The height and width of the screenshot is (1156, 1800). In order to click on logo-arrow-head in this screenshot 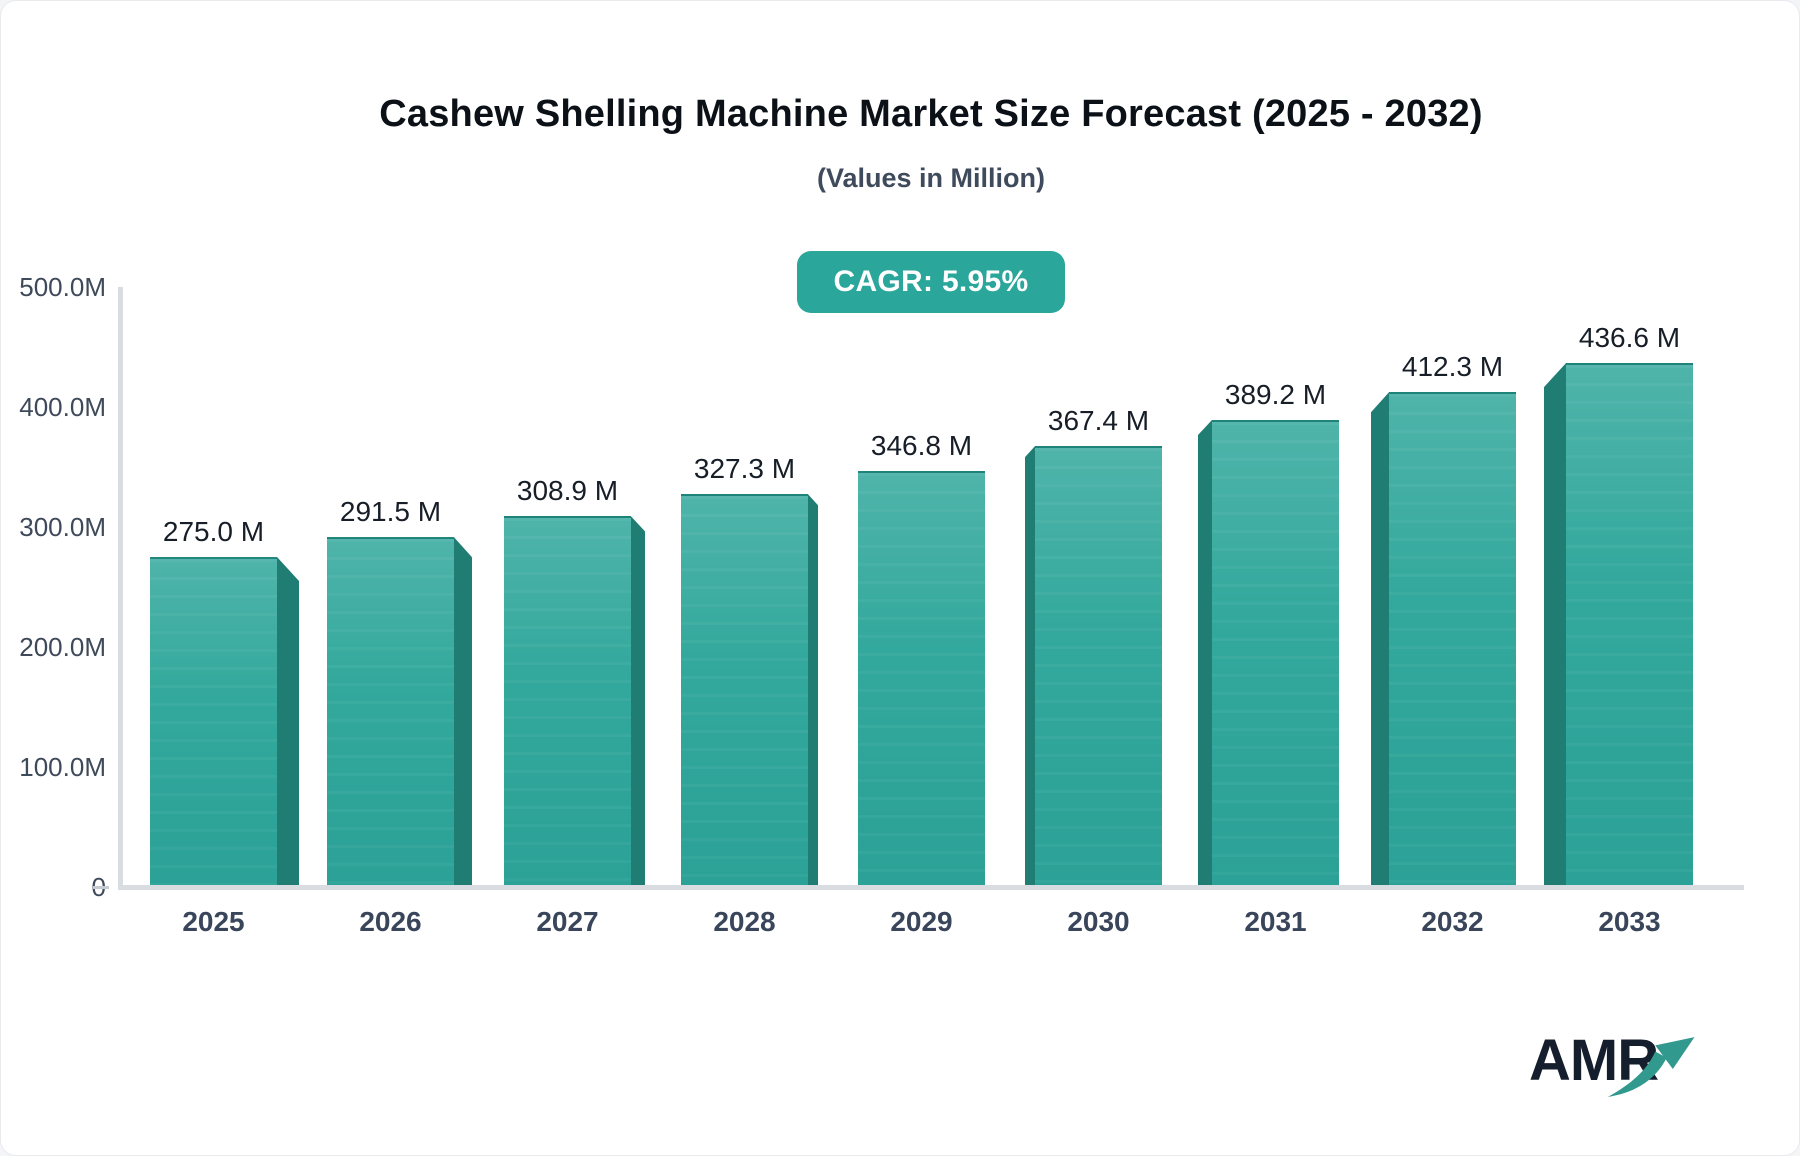, I will do `click(1675, 1053)`.